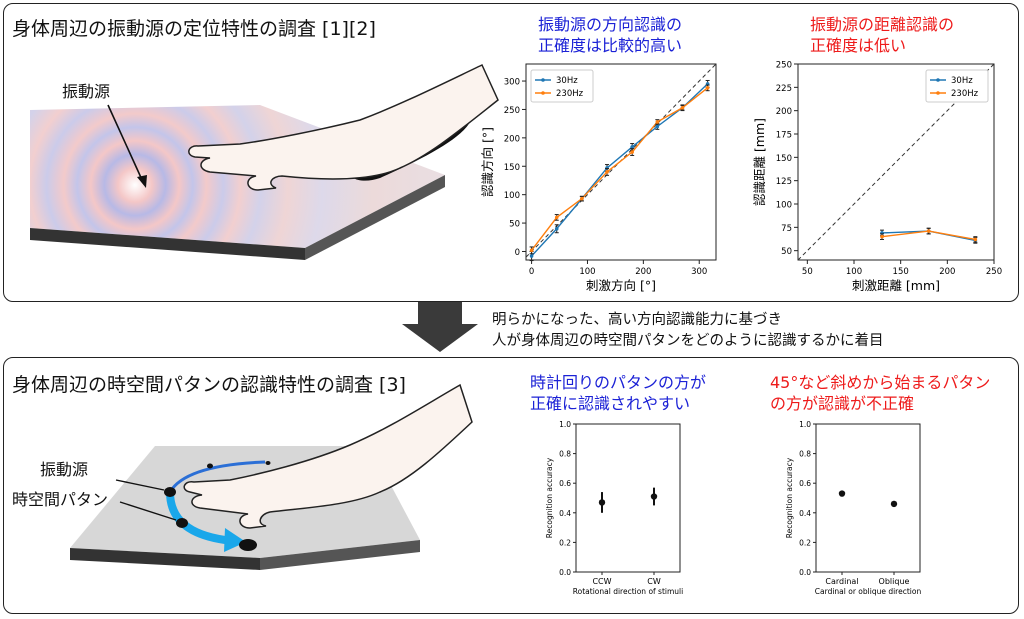 The height and width of the screenshot is (619, 1024). What do you see at coordinates (894, 581) in the screenshot?
I see `x-tick-label: Oblique` at bounding box center [894, 581].